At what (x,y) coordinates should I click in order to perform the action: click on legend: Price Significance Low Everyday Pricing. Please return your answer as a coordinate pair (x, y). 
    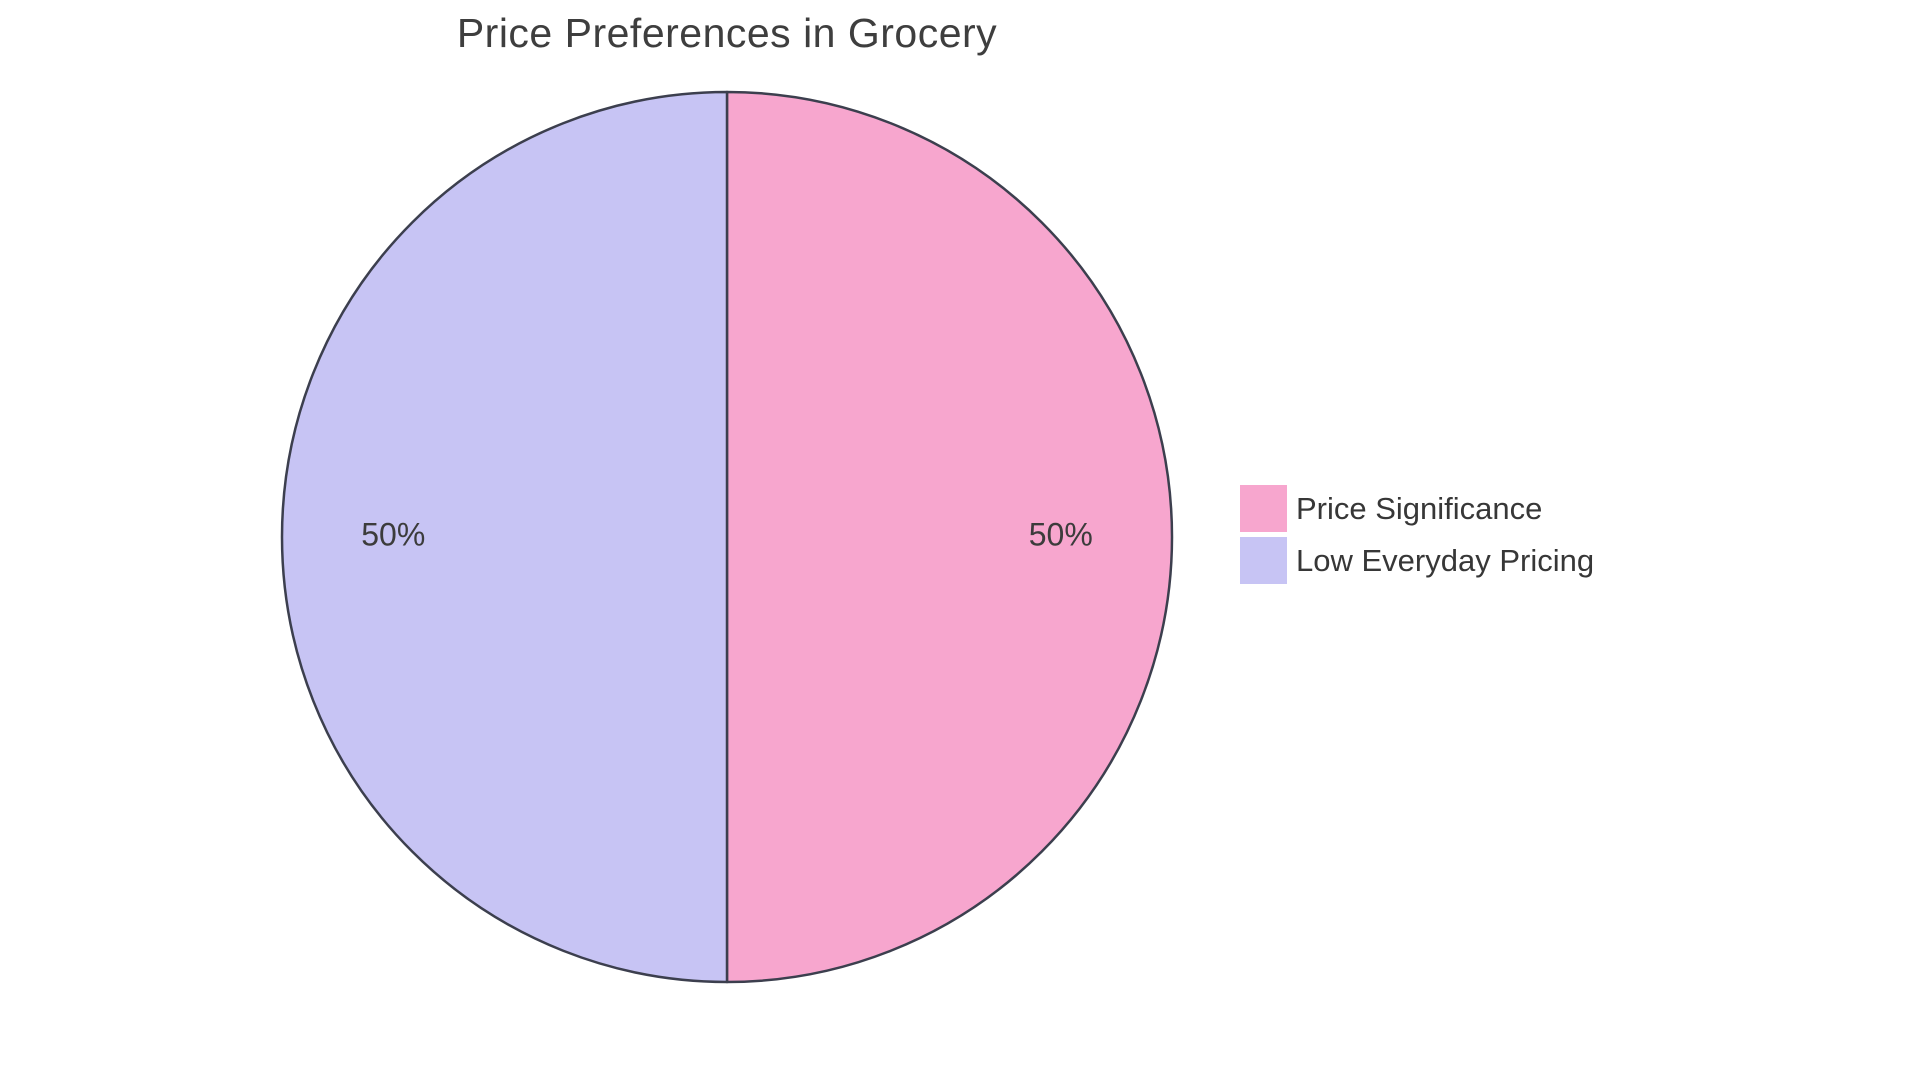
    Looking at the image, I should click on (1417, 537).